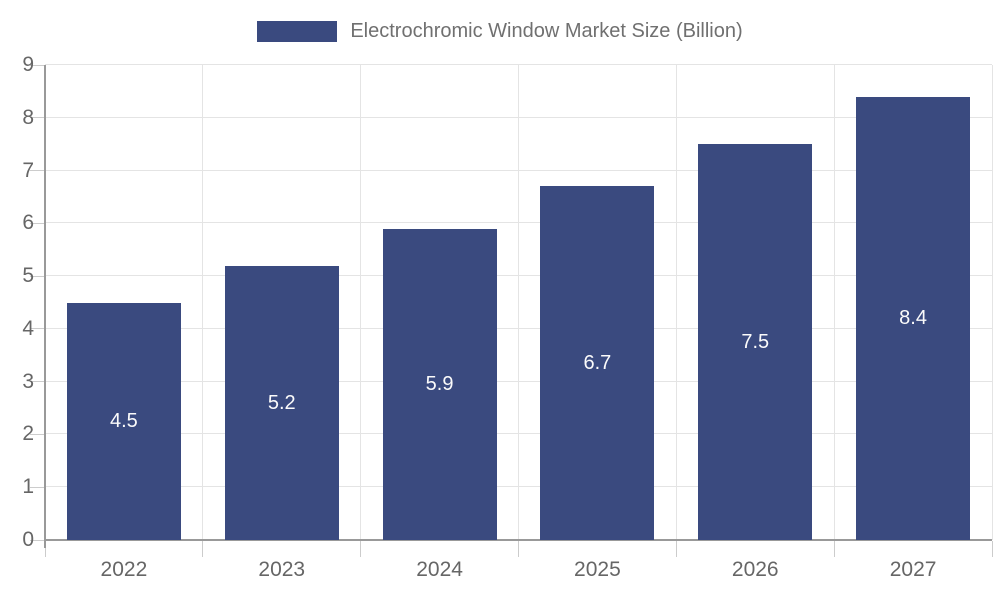 Image resolution: width=1000 pixels, height=600 pixels. I want to click on bar-value-label: 5.9, so click(439, 384).